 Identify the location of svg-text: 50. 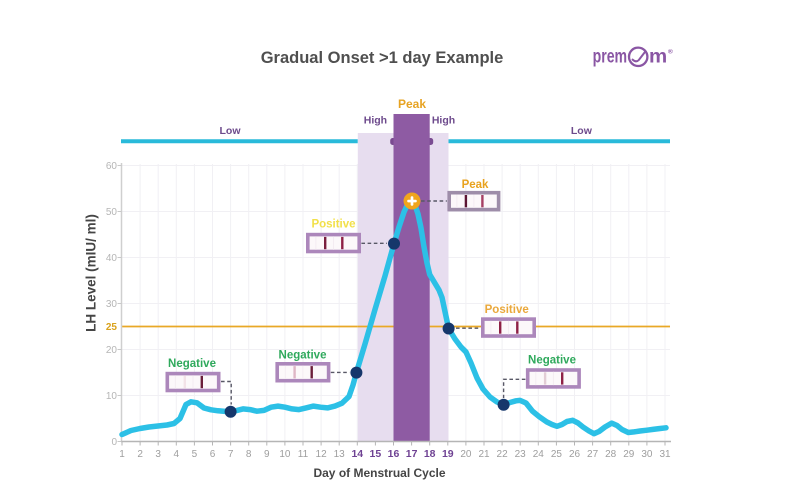
(112, 212).